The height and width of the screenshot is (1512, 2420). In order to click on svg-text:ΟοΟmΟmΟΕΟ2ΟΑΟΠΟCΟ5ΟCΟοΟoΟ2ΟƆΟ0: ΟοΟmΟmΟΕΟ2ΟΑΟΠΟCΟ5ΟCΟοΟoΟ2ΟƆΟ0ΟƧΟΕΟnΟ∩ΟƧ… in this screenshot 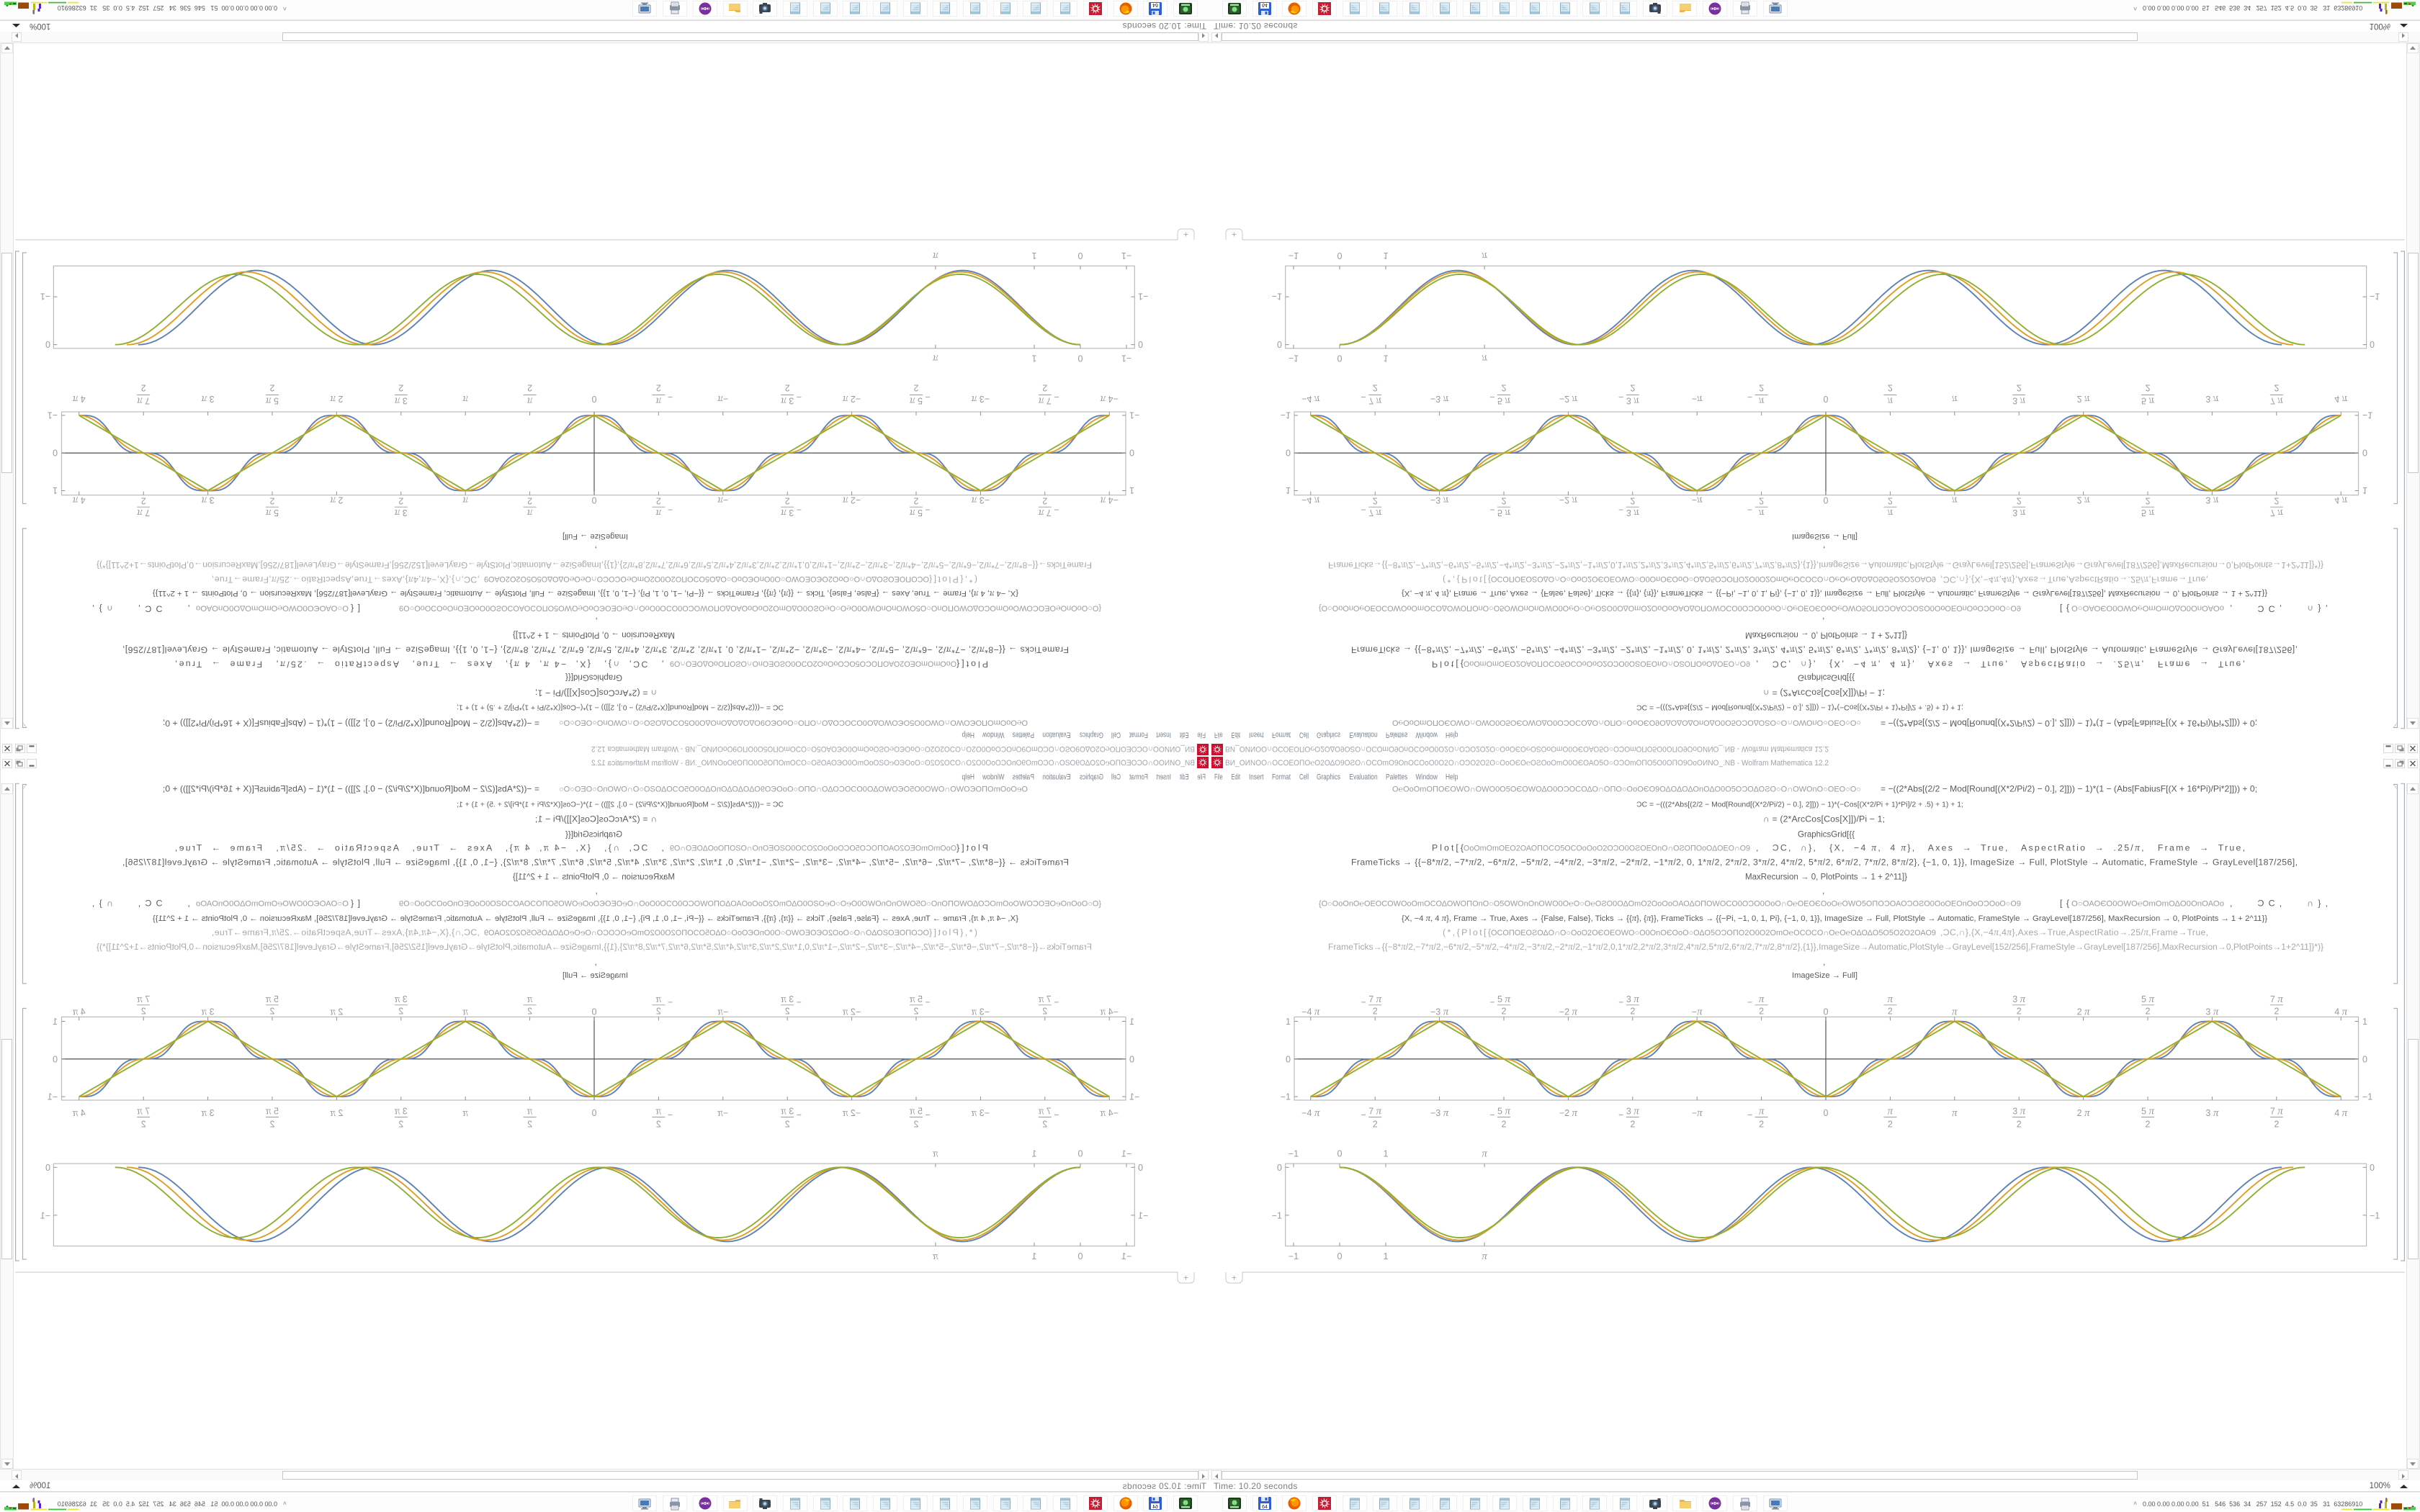, I will do `click(1607, 663)`.